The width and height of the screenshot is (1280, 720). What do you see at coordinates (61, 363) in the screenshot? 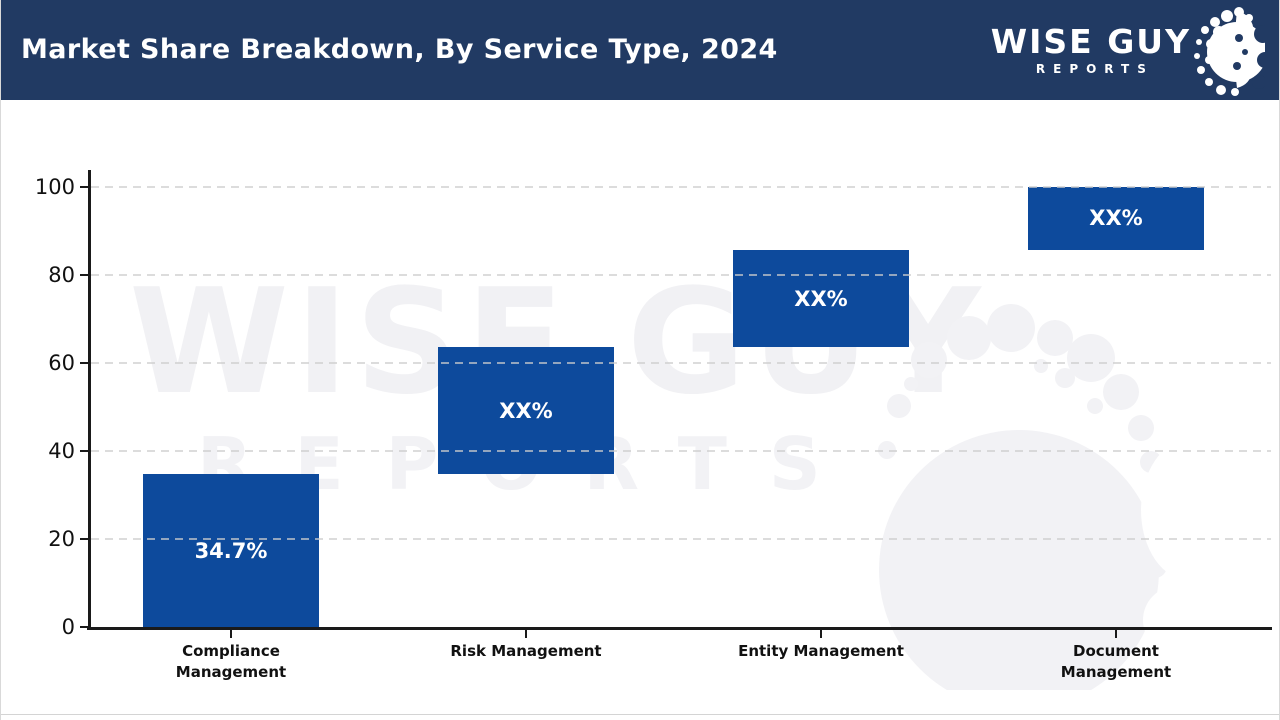
I see `y-tick-label: 60` at bounding box center [61, 363].